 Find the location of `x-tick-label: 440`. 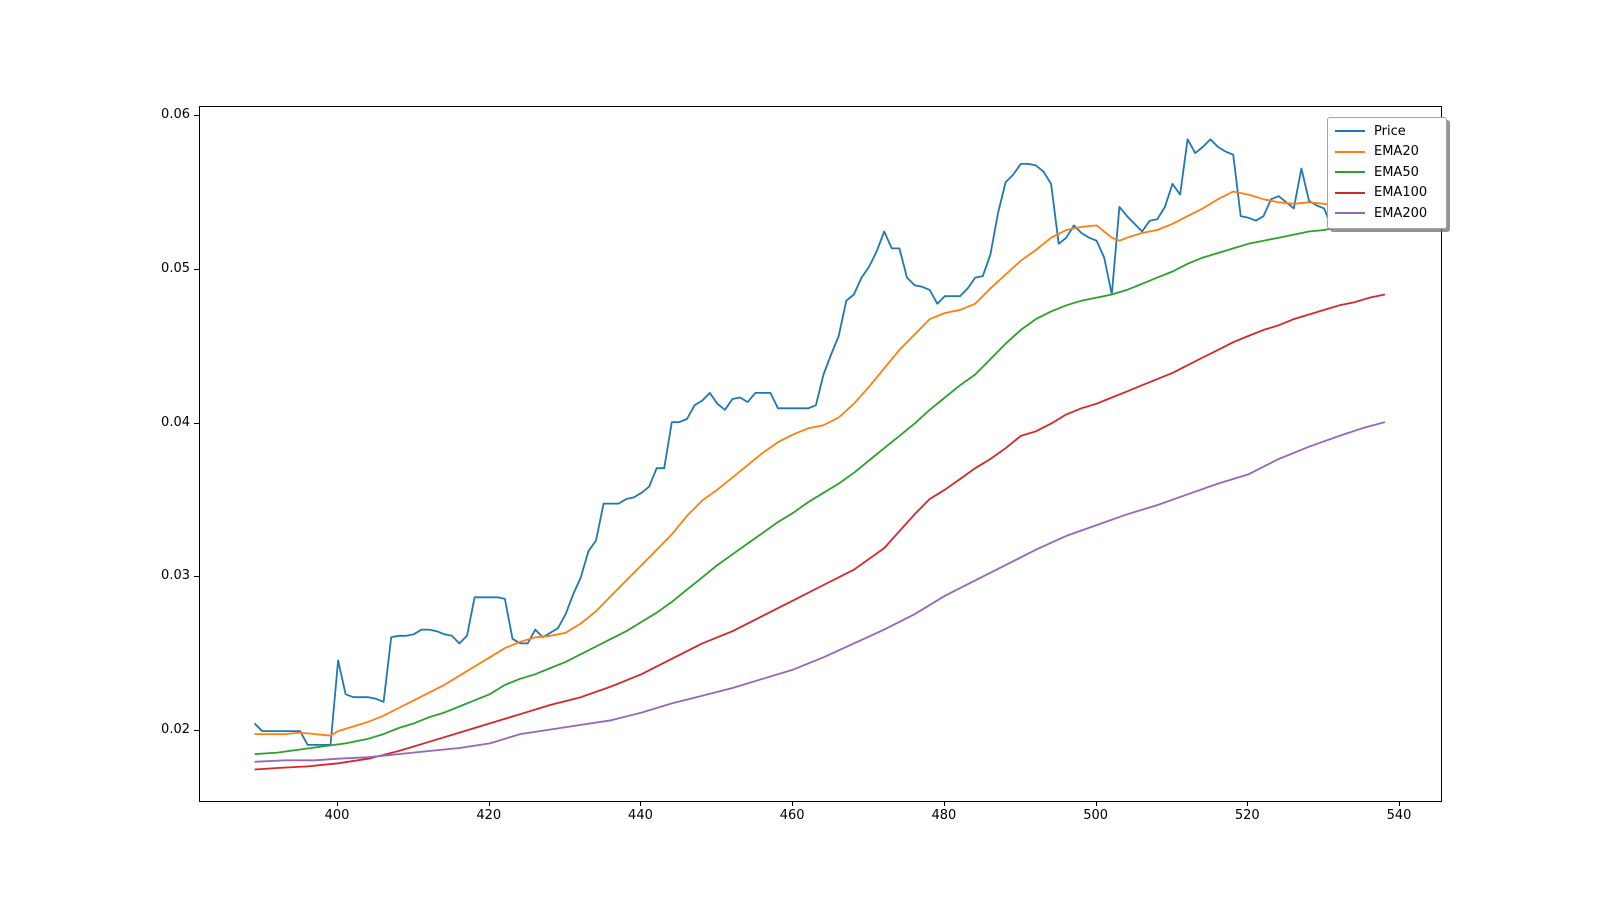

x-tick-label: 440 is located at coordinates (640, 815).